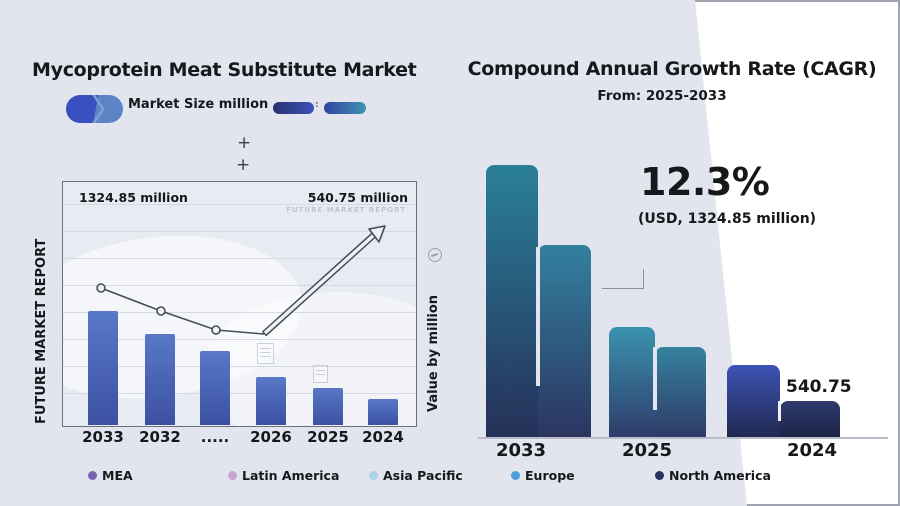  What do you see at coordinates (224, 70) in the screenshot?
I see `left-chart-title: Mycoprotein Meat Substitute Market` at bounding box center [224, 70].